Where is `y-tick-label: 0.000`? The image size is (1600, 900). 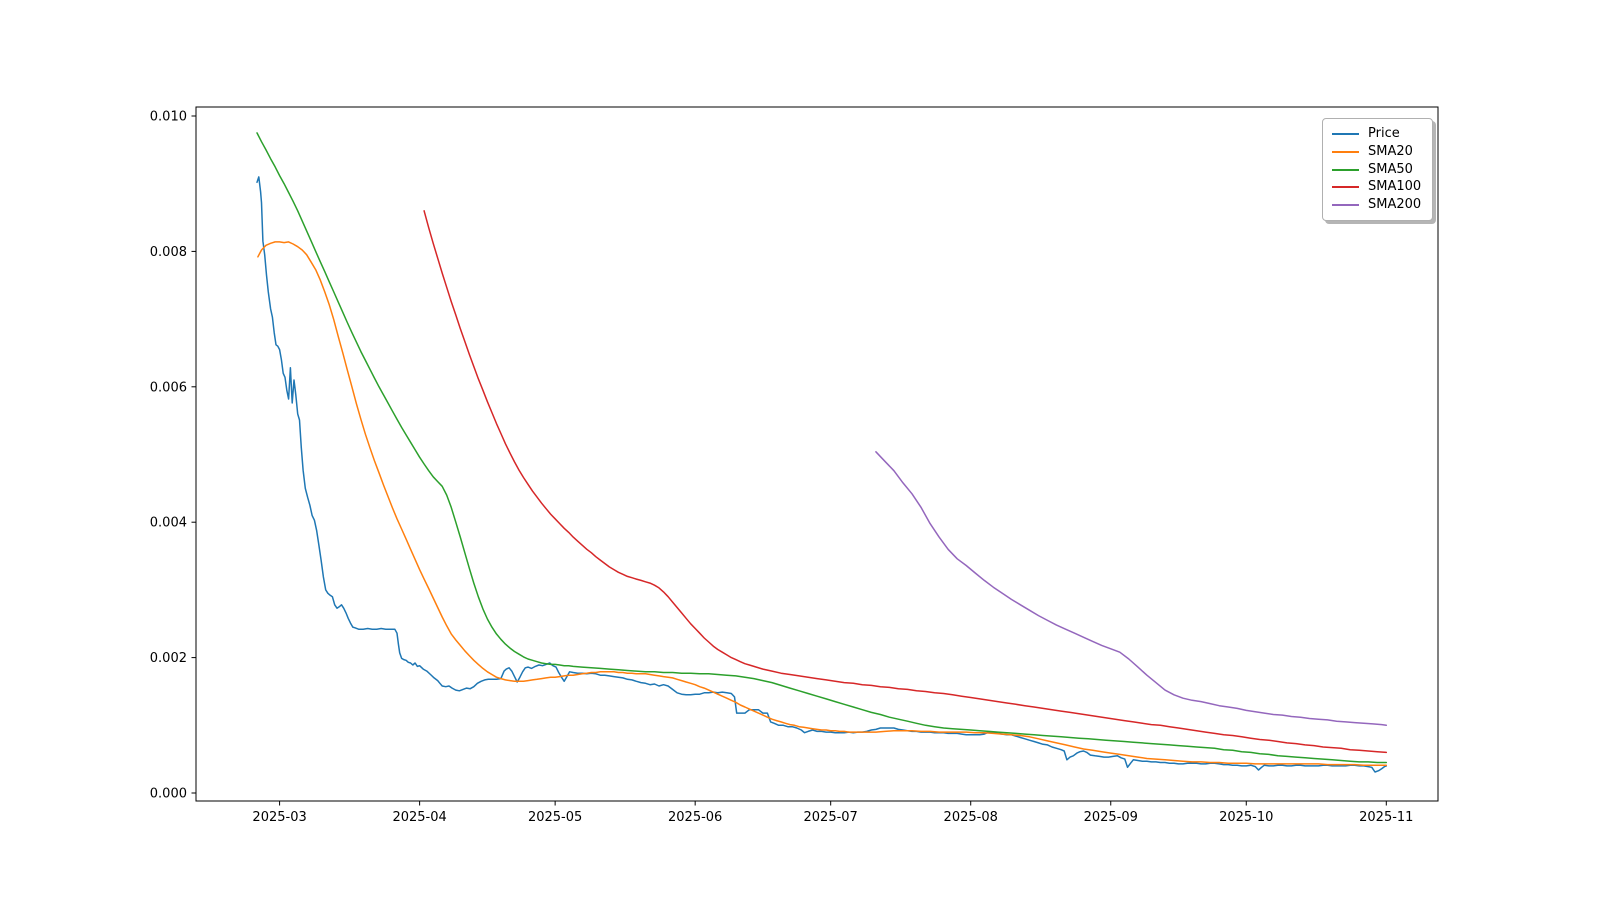
y-tick-label: 0.000 is located at coordinates (168, 794).